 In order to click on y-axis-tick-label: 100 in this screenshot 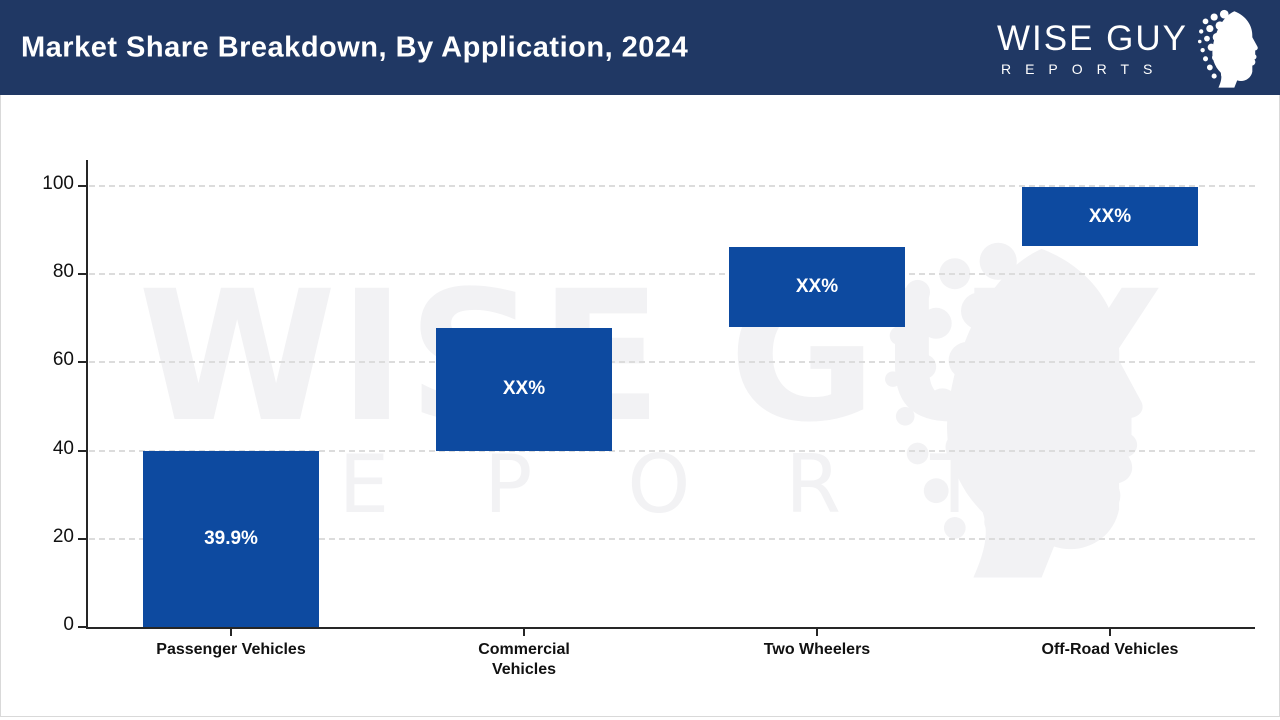, I will do `click(58, 183)`.